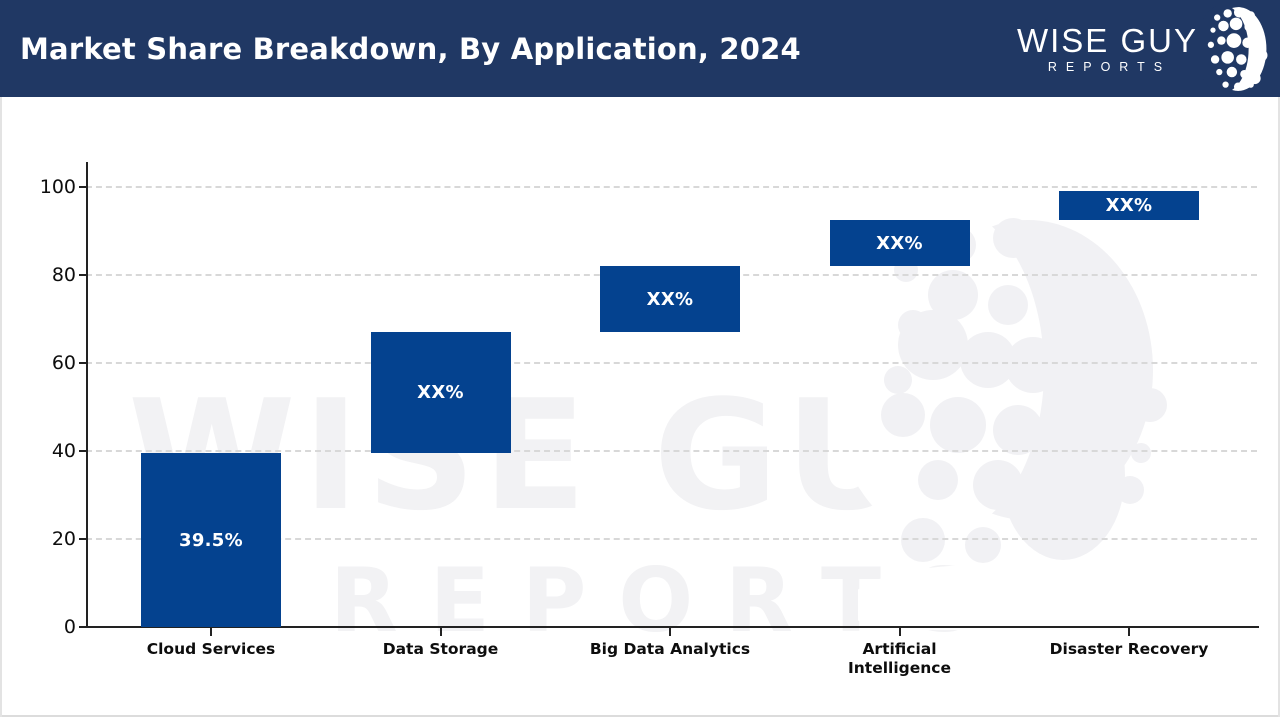  Describe the element at coordinates (1012, 420) in the screenshot. I see `watermark-head-icon` at that location.